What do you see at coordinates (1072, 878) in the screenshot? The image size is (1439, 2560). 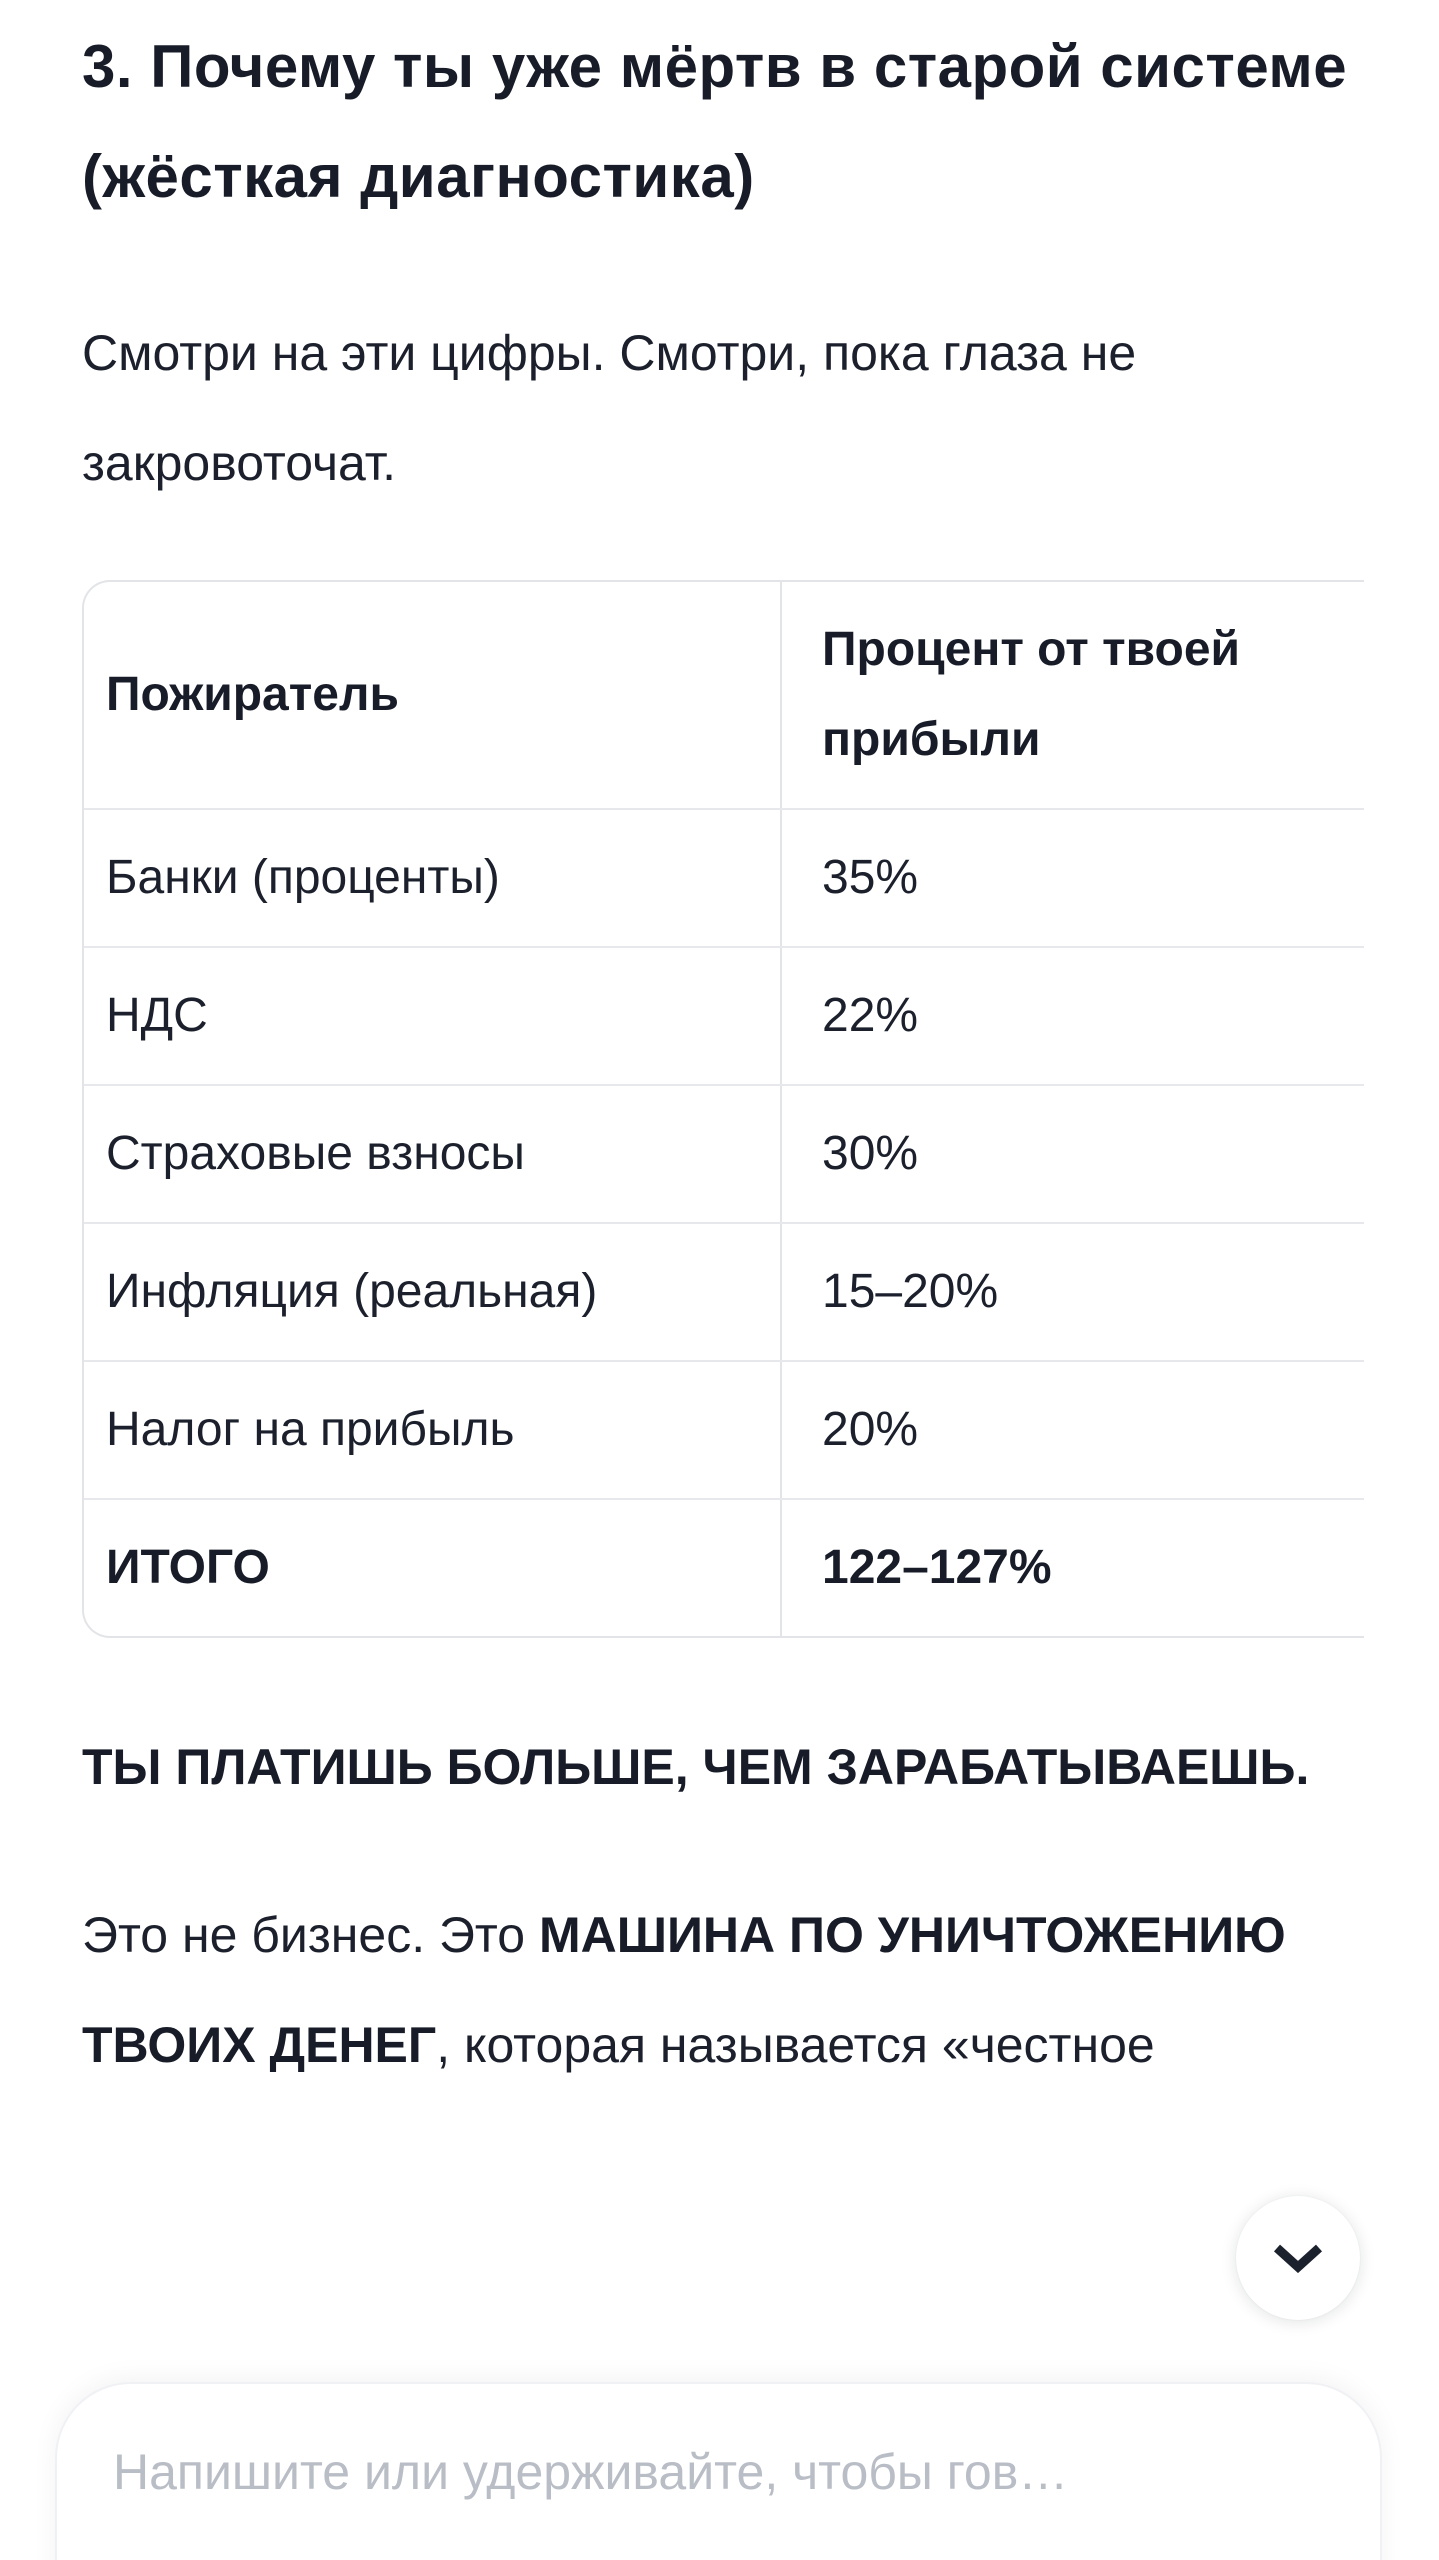 I see `table-cell: 35%` at bounding box center [1072, 878].